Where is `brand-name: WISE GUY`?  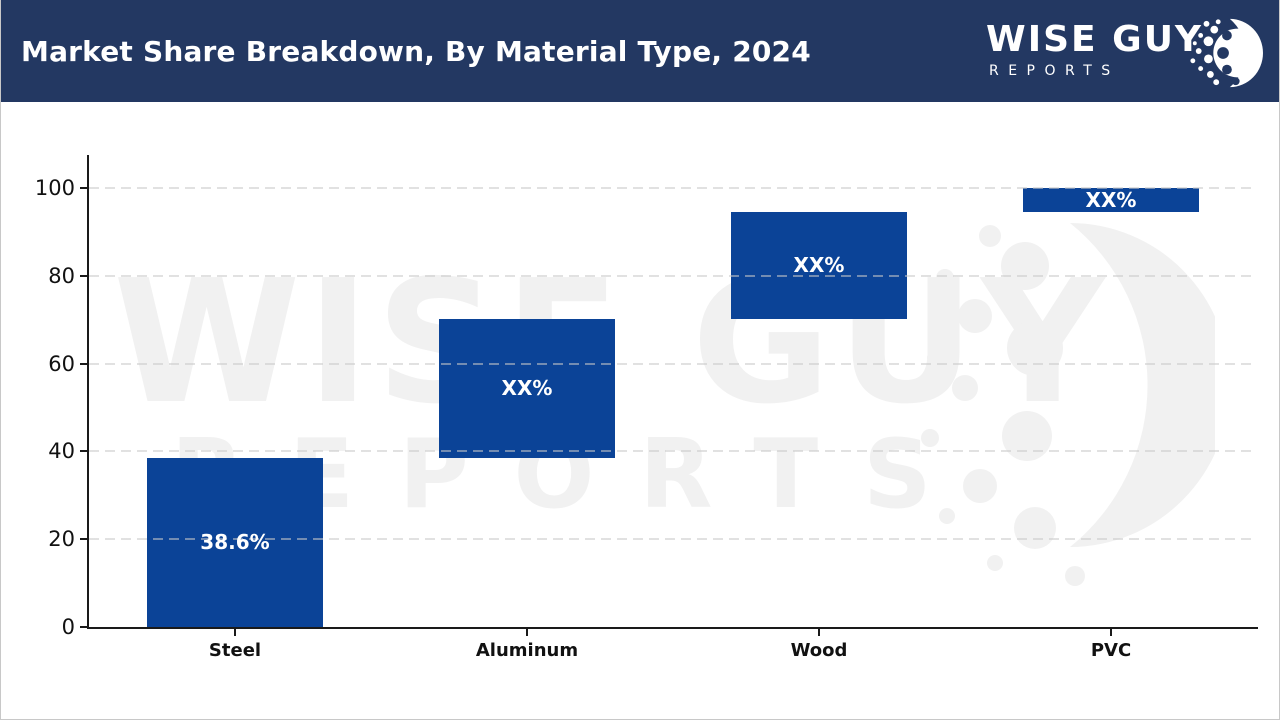 brand-name: WISE GUY is located at coordinates (1094, 39).